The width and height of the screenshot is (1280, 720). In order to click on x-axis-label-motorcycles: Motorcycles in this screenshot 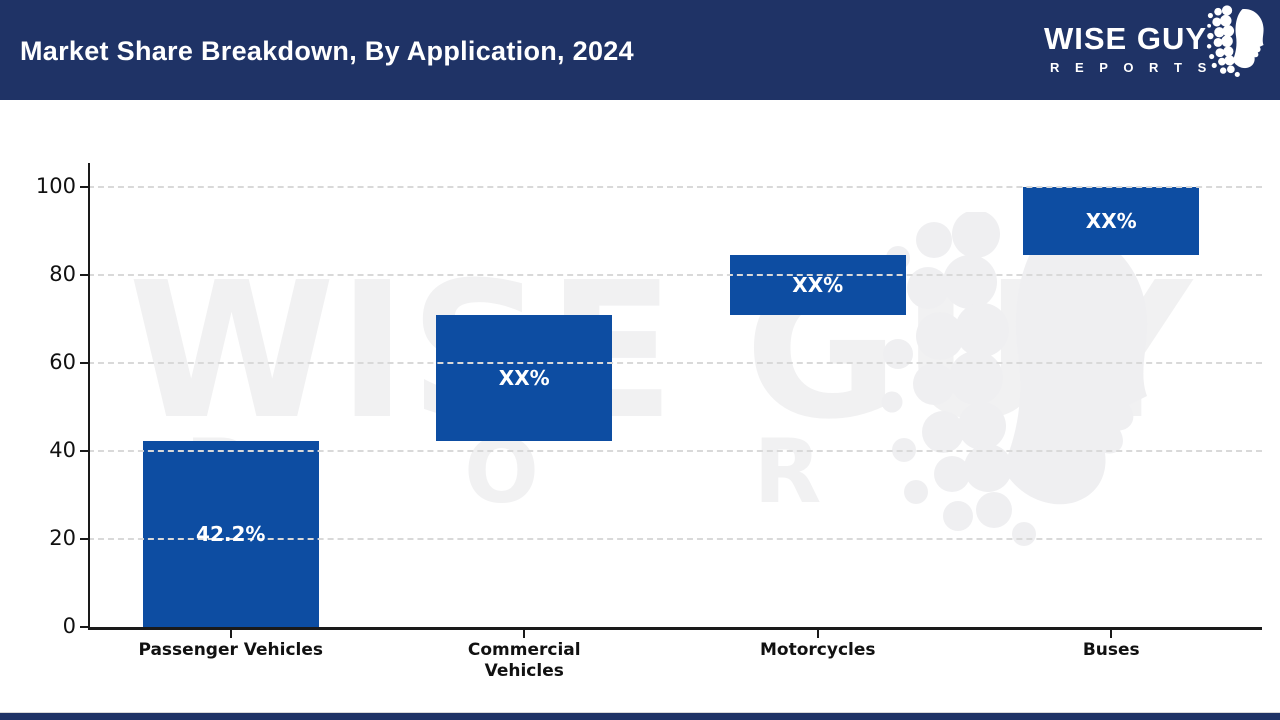, I will do `click(818, 650)`.